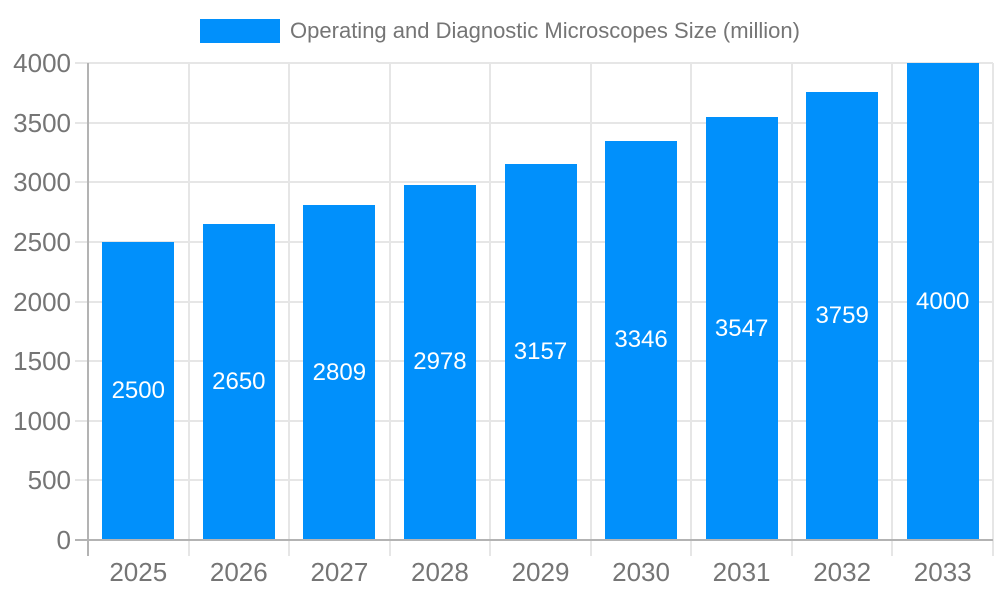 The width and height of the screenshot is (1000, 600). What do you see at coordinates (138, 572) in the screenshot?
I see `x-tick-label: 2025` at bounding box center [138, 572].